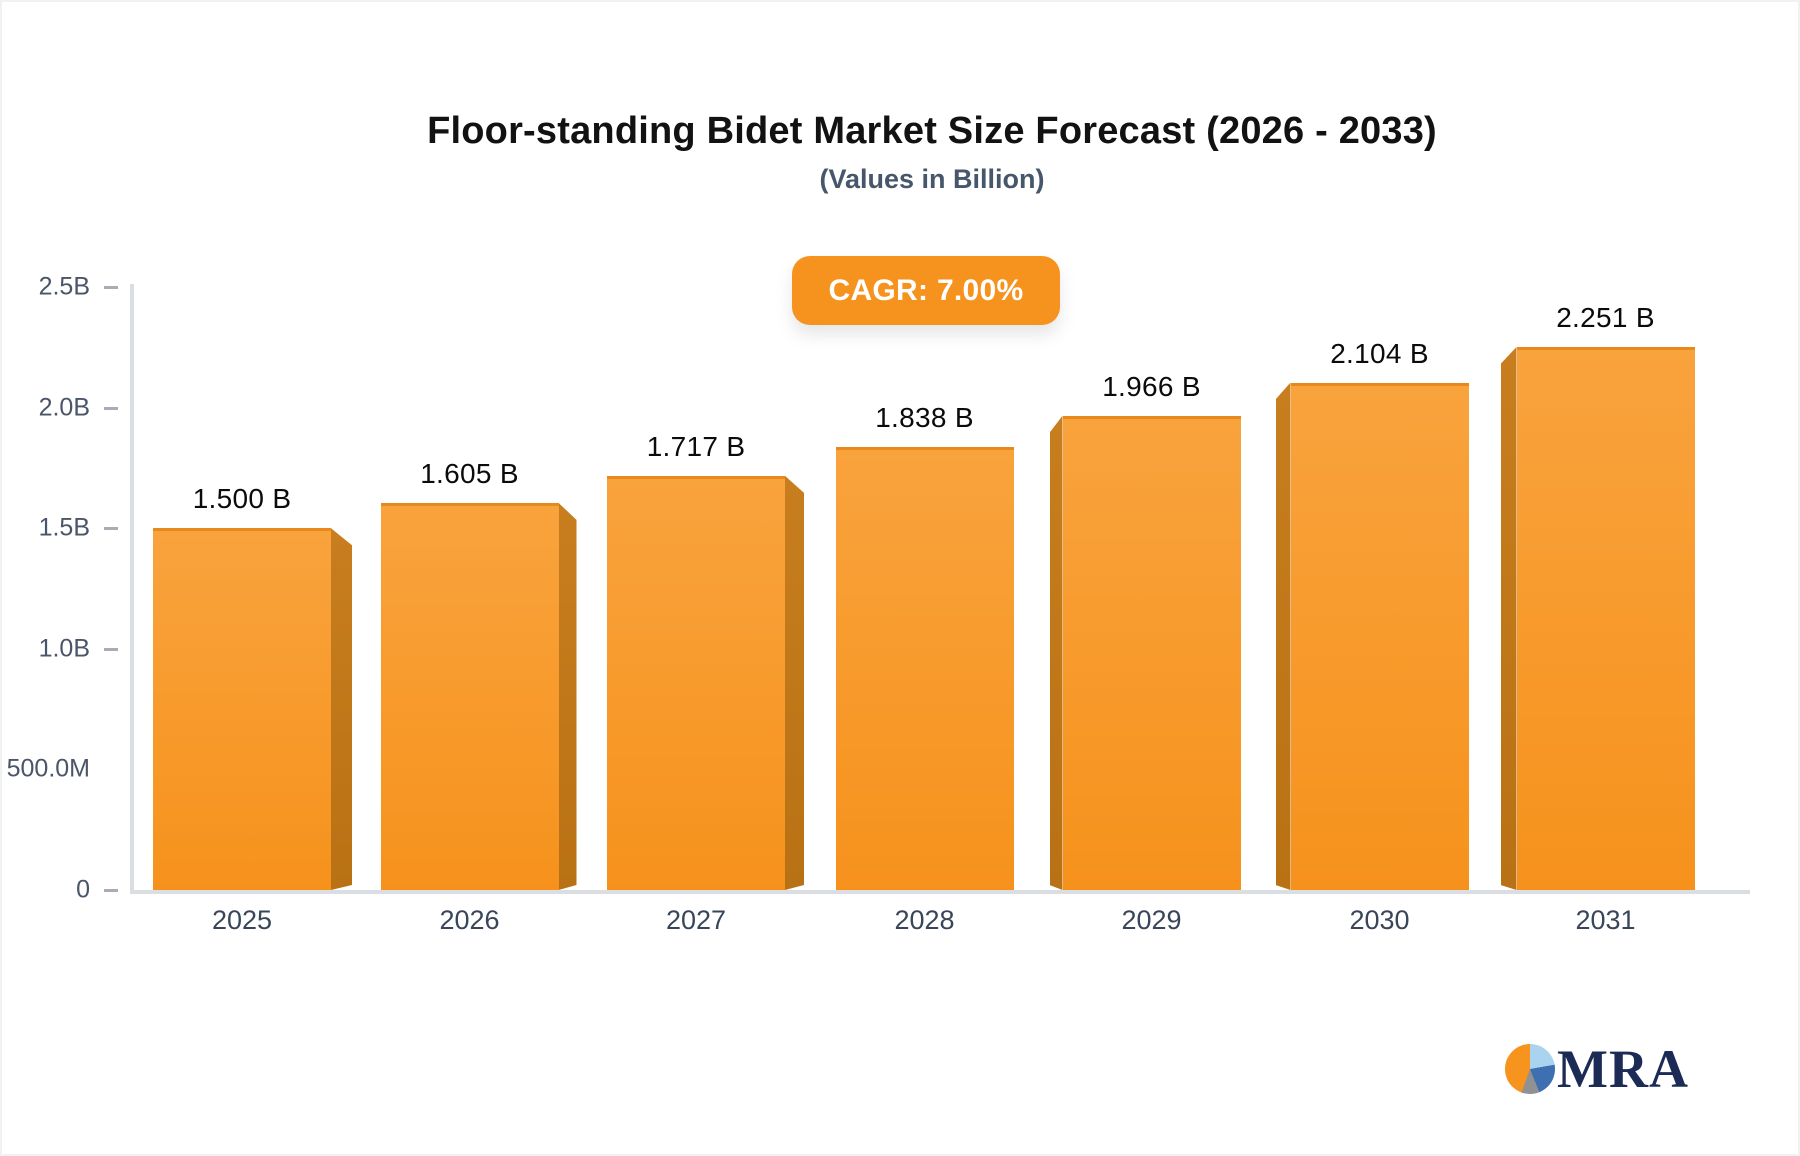 The width and height of the screenshot is (1800, 1156). Describe the element at coordinates (1509, 618) in the screenshot. I see `bar-3d-side-2031` at that location.